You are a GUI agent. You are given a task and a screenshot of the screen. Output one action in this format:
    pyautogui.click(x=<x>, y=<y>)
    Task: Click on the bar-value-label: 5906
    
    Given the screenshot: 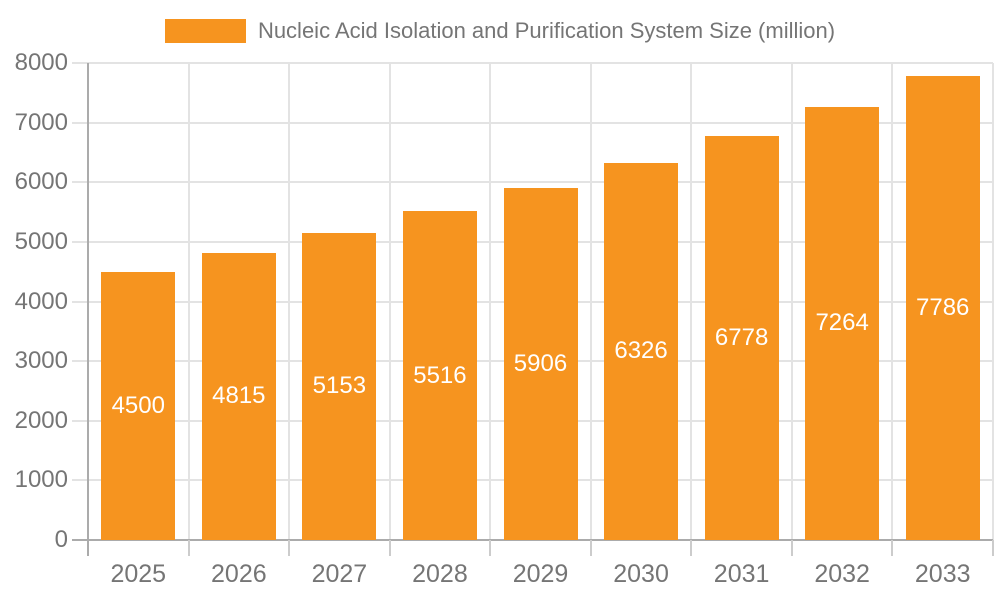 What is the action you would take?
    pyautogui.click(x=540, y=363)
    